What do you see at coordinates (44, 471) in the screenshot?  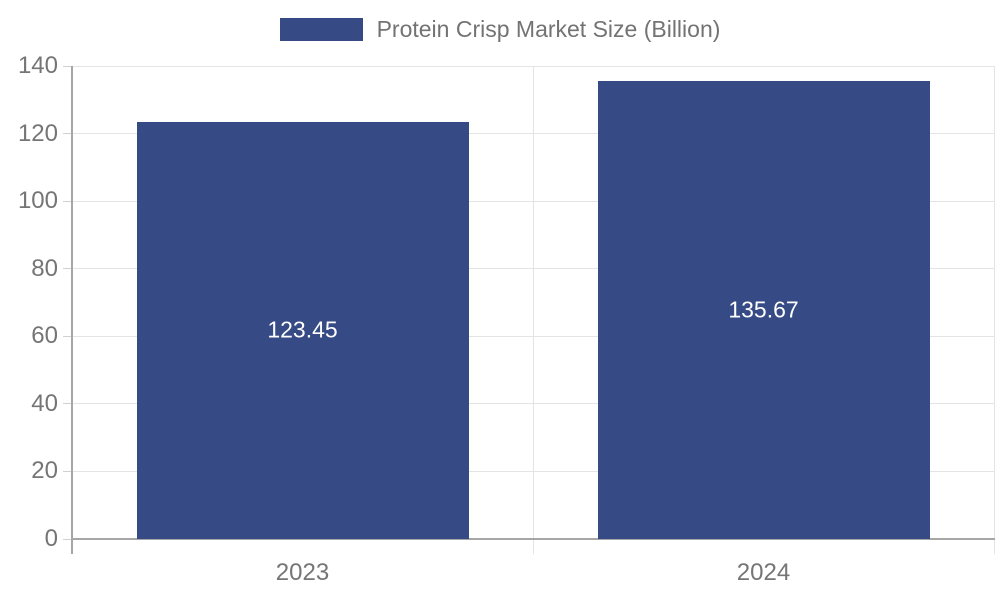 I see `y-tick-label: 20` at bounding box center [44, 471].